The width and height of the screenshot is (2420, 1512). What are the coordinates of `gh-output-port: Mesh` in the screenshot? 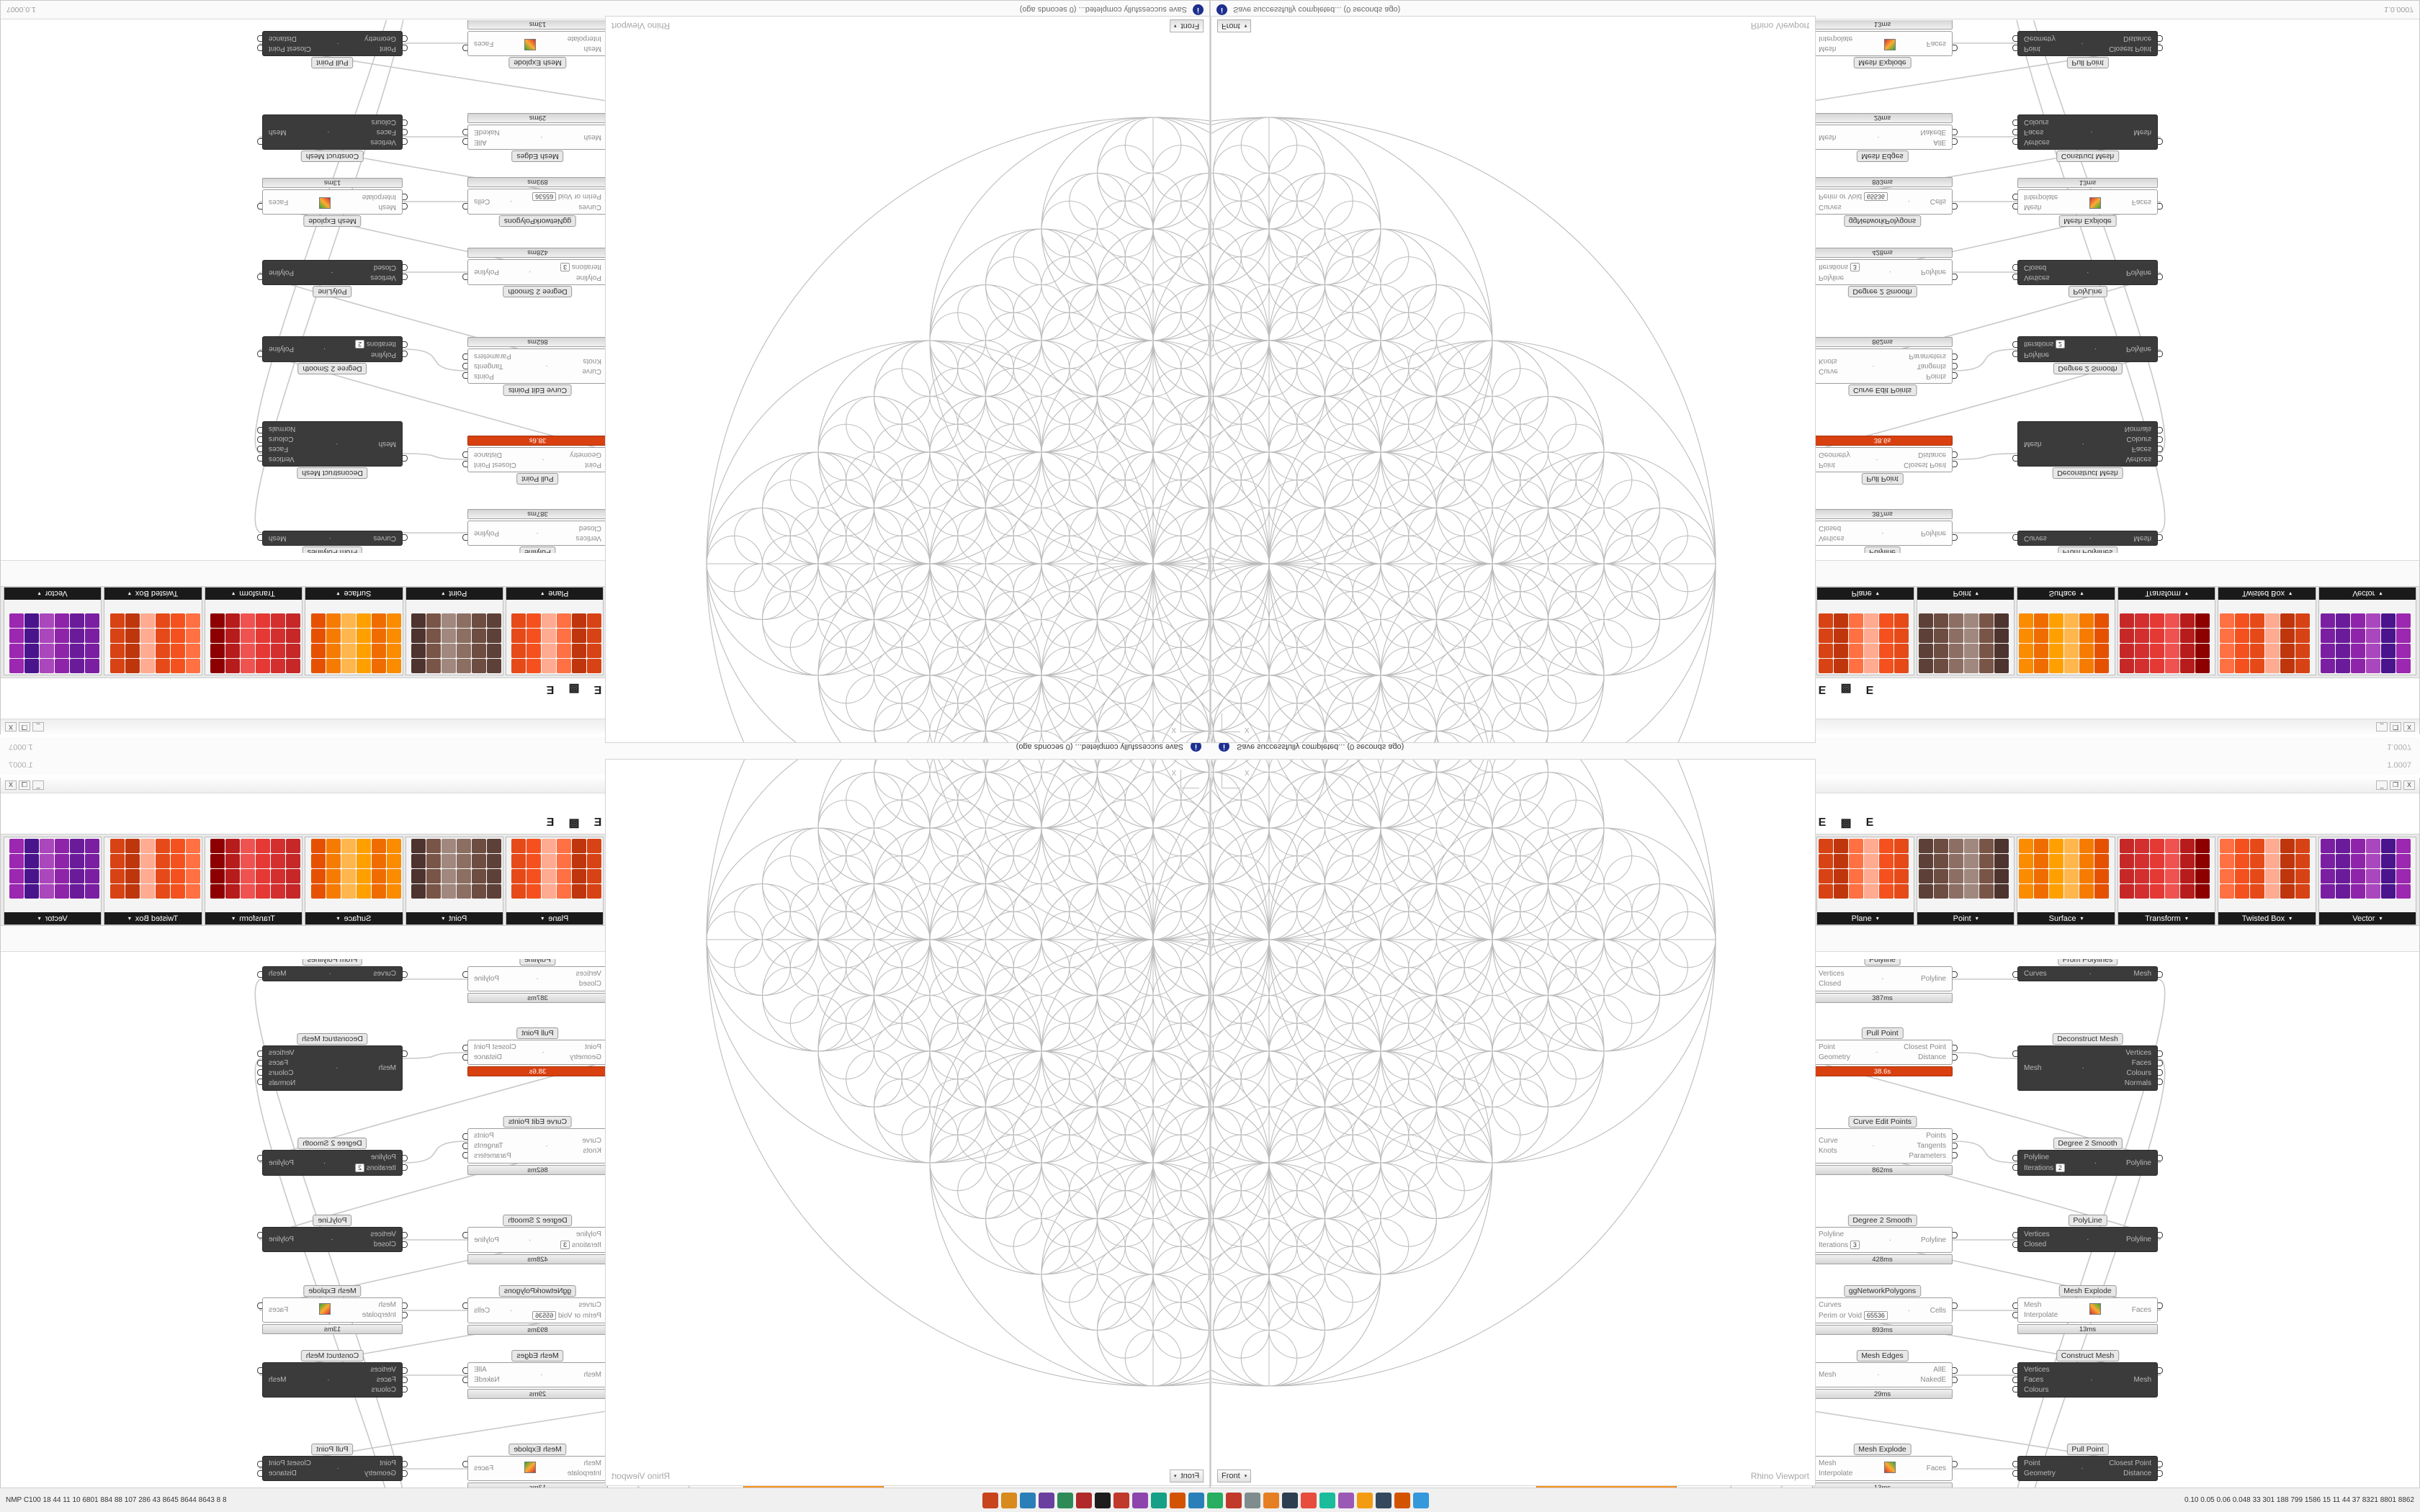 It's located at (278, 974).